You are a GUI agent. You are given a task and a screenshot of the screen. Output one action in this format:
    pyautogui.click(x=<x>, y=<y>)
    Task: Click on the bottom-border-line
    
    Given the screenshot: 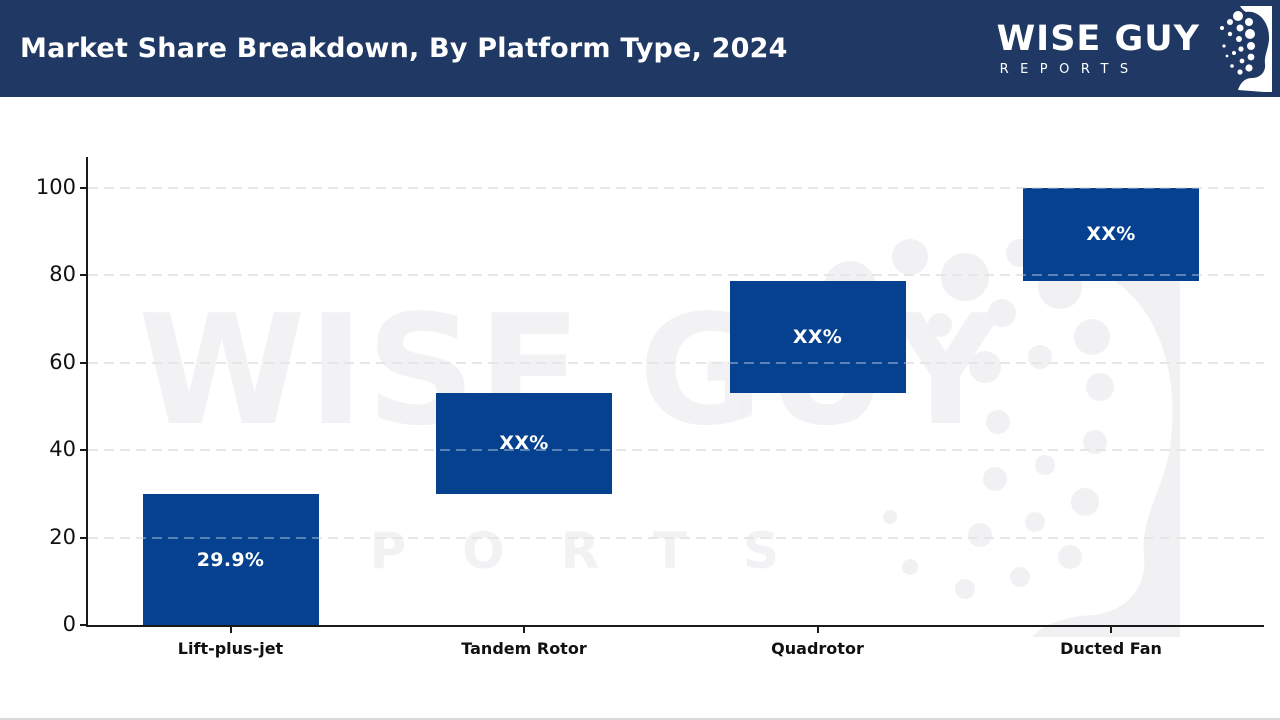 What is the action you would take?
    pyautogui.click(x=640, y=719)
    